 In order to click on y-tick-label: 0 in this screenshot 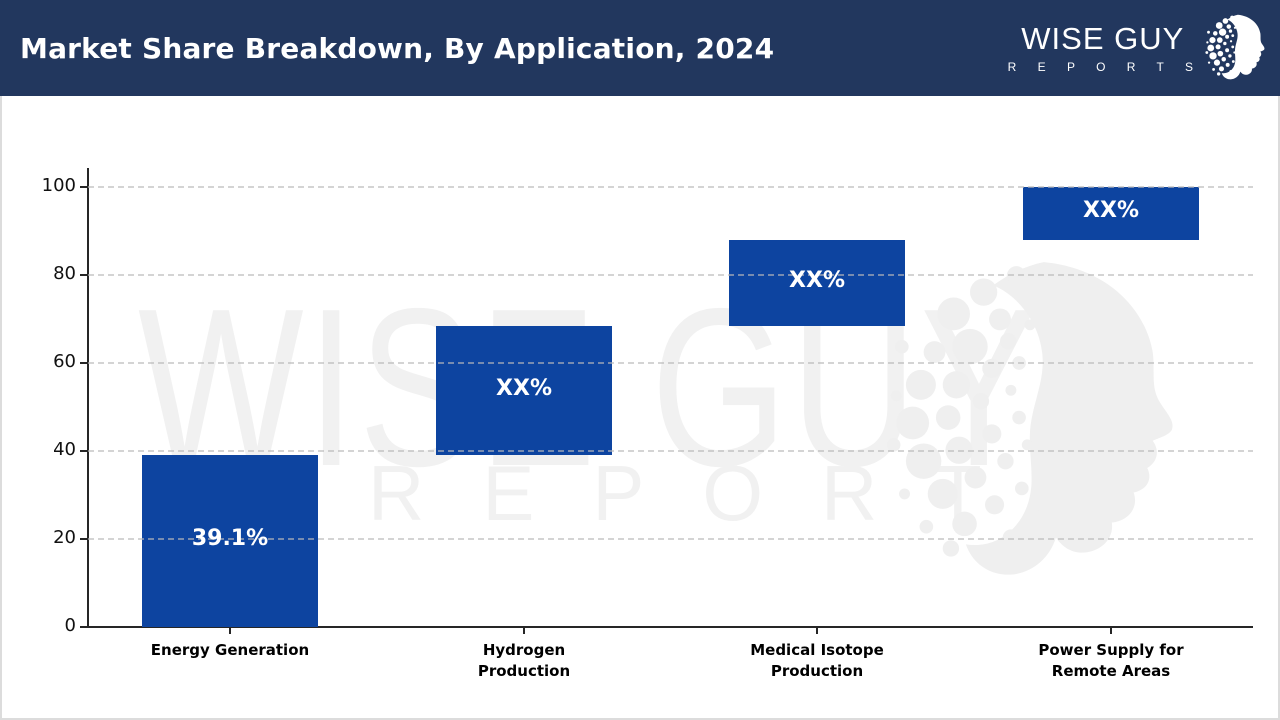, I will do `click(70, 625)`.